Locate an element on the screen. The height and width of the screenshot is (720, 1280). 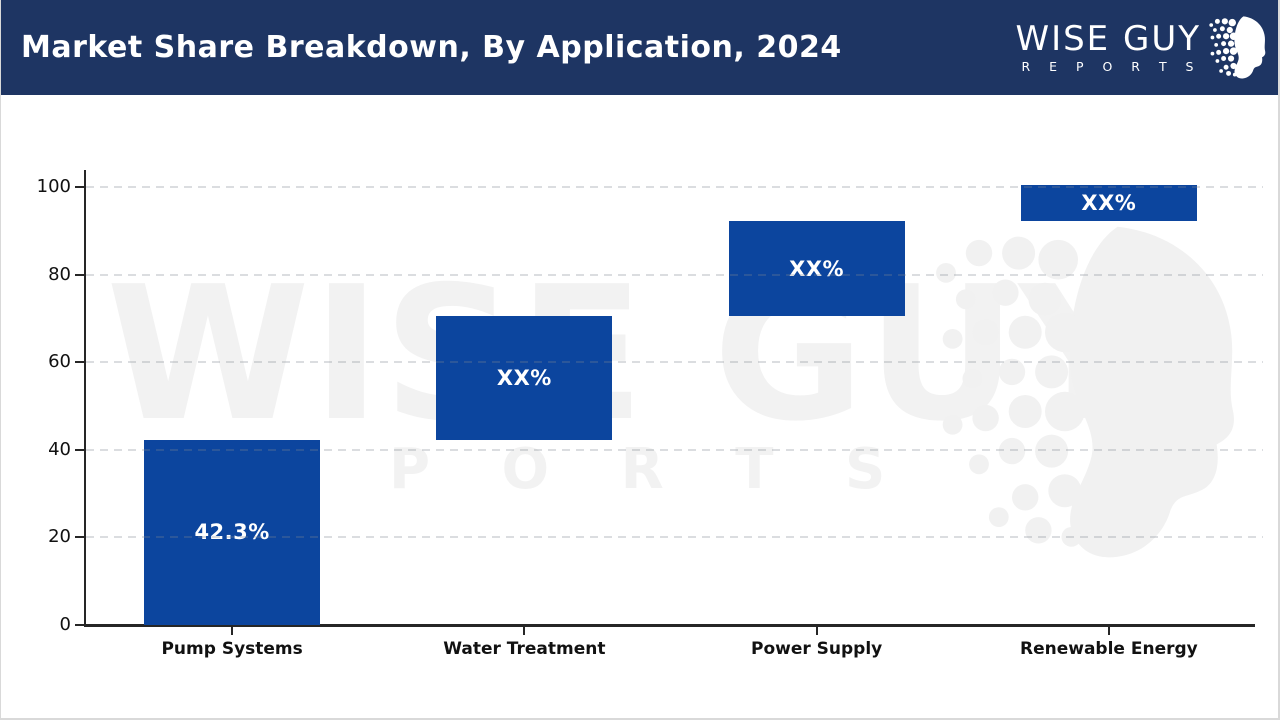
logo-face is located at coordinates (1236, 48).